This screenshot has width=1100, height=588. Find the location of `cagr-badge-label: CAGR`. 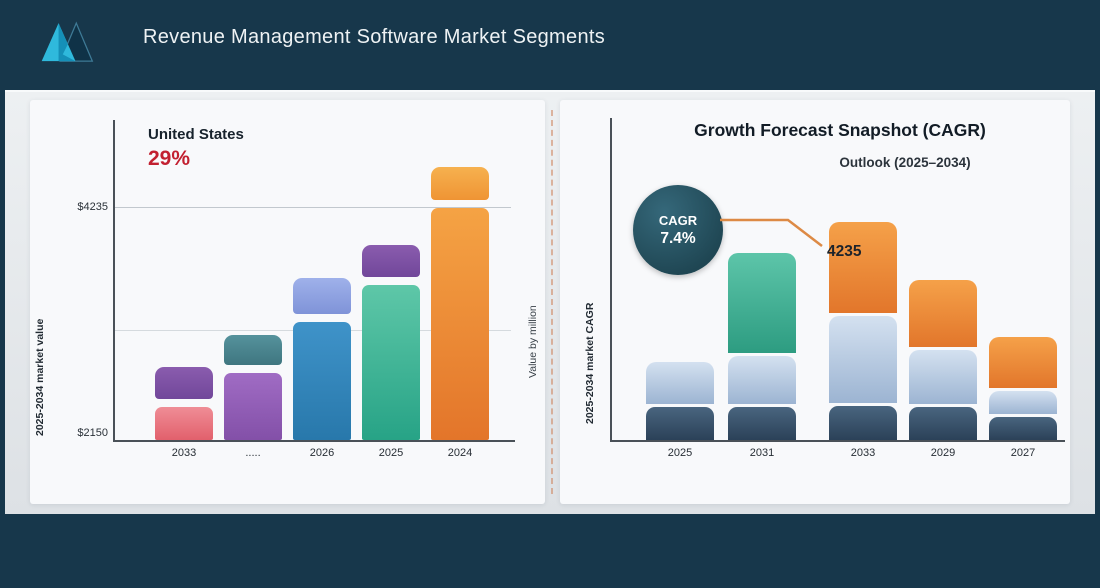

cagr-badge-label: CAGR is located at coordinates (678, 220).